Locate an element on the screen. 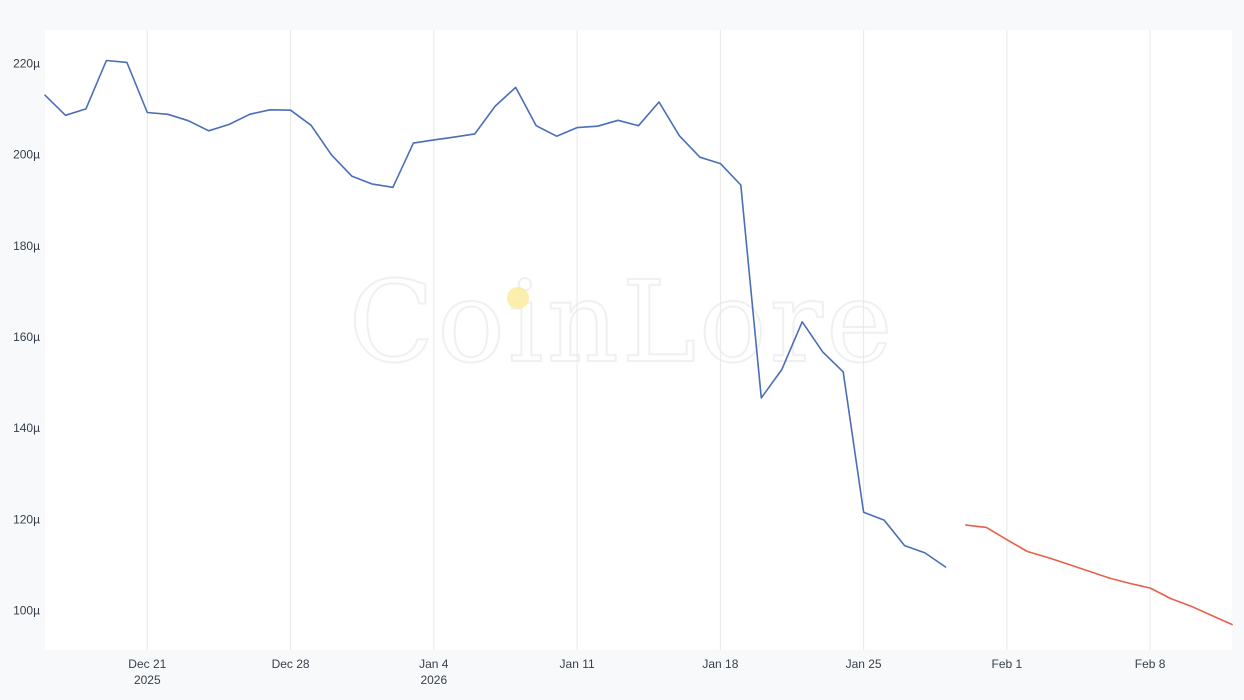 Image resolution: width=1244 pixels, height=700 pixels. x-axis-tick-label: Feb 1 is located at coordinates (1007, 664).